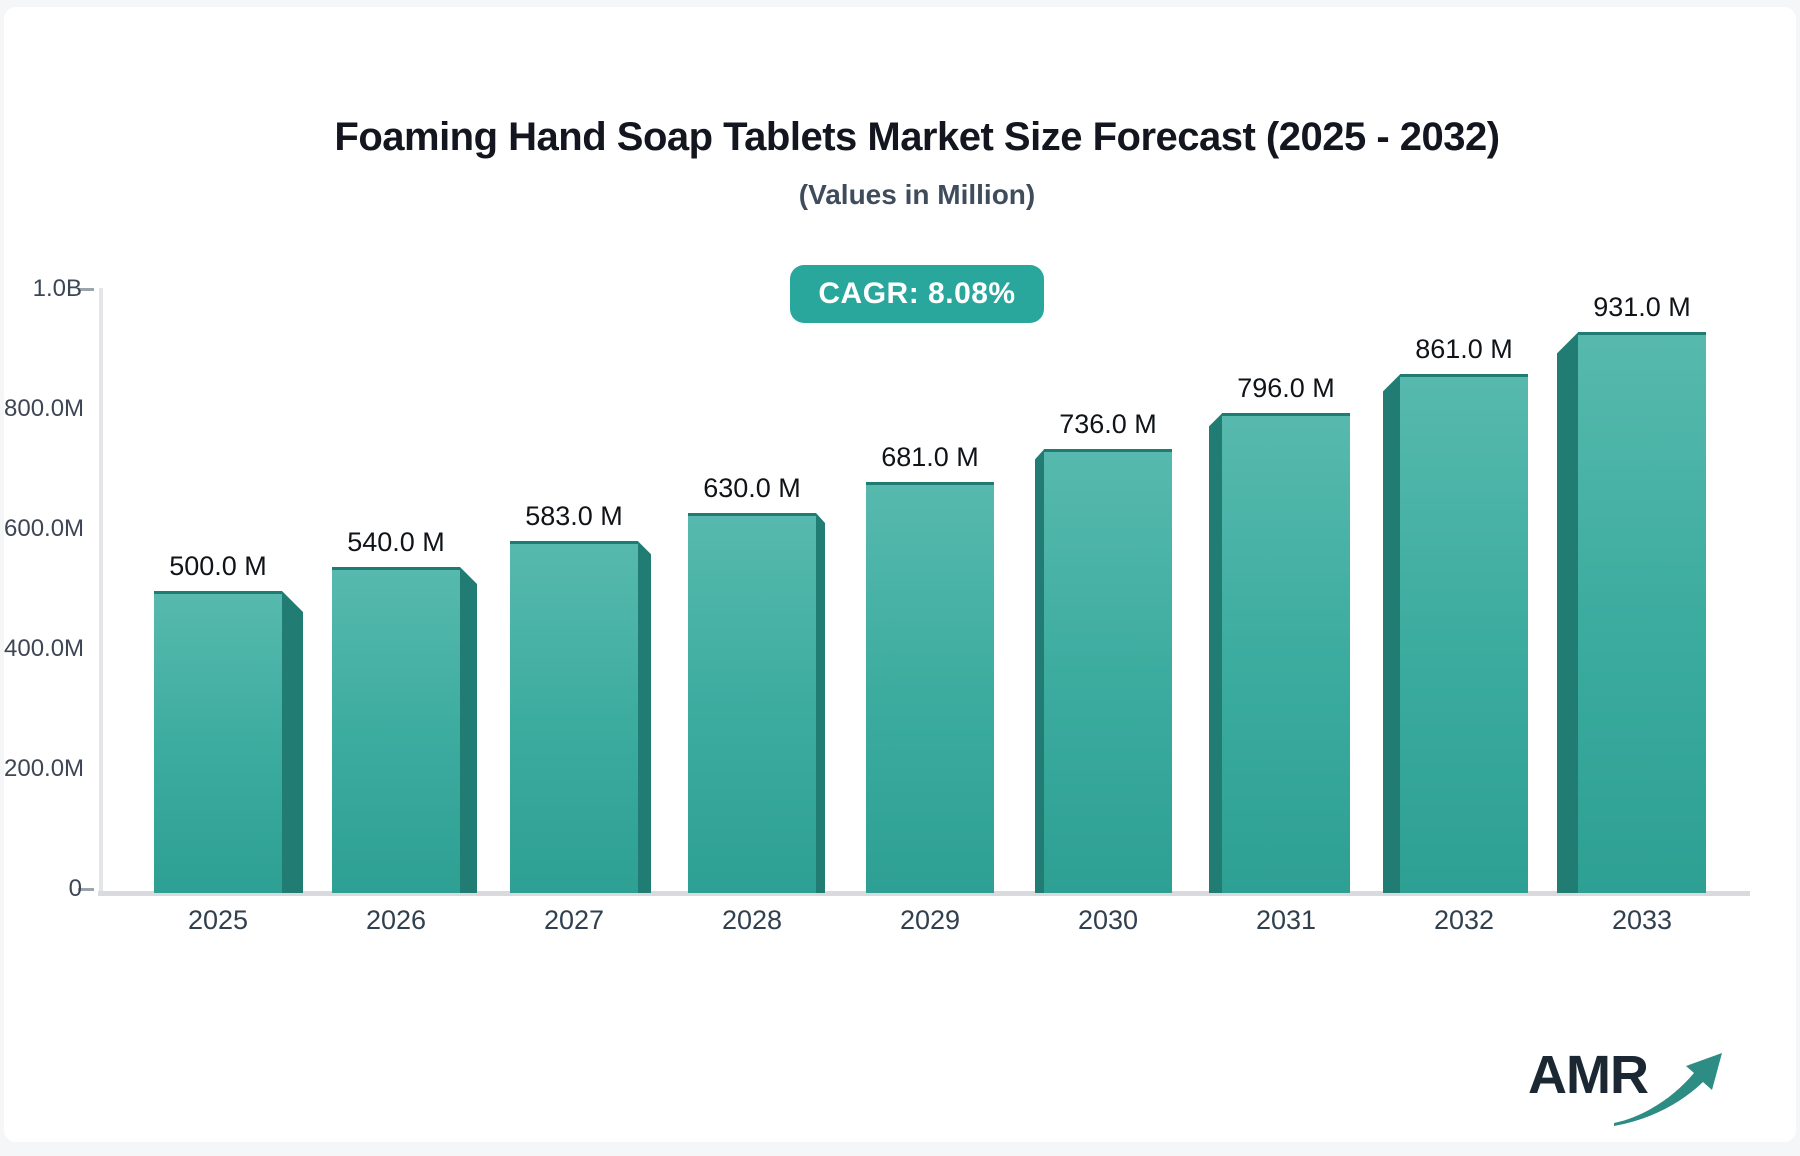  What do you see at coordinates (752, 920) in the screenshot?
I see `x-tick-label: 2028` at bounding box center [752, 920].